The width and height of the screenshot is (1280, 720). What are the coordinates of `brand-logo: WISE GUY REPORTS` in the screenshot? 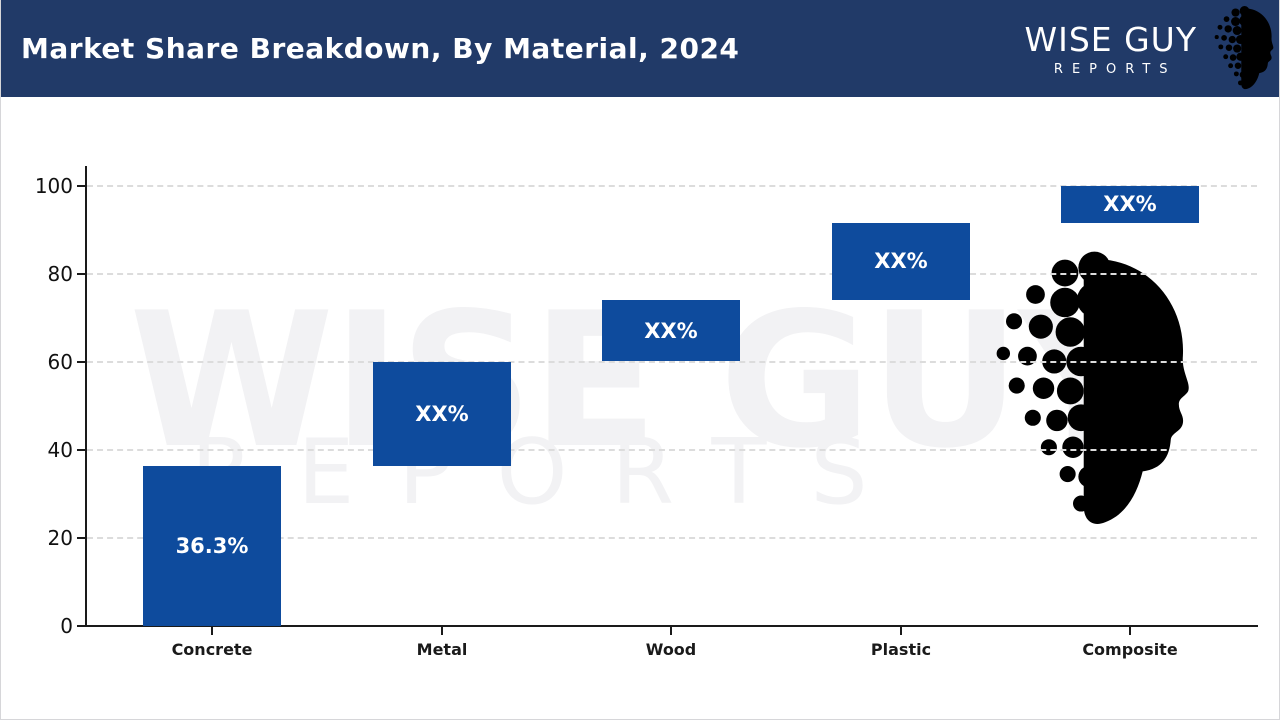 It's located at (1141, 48).